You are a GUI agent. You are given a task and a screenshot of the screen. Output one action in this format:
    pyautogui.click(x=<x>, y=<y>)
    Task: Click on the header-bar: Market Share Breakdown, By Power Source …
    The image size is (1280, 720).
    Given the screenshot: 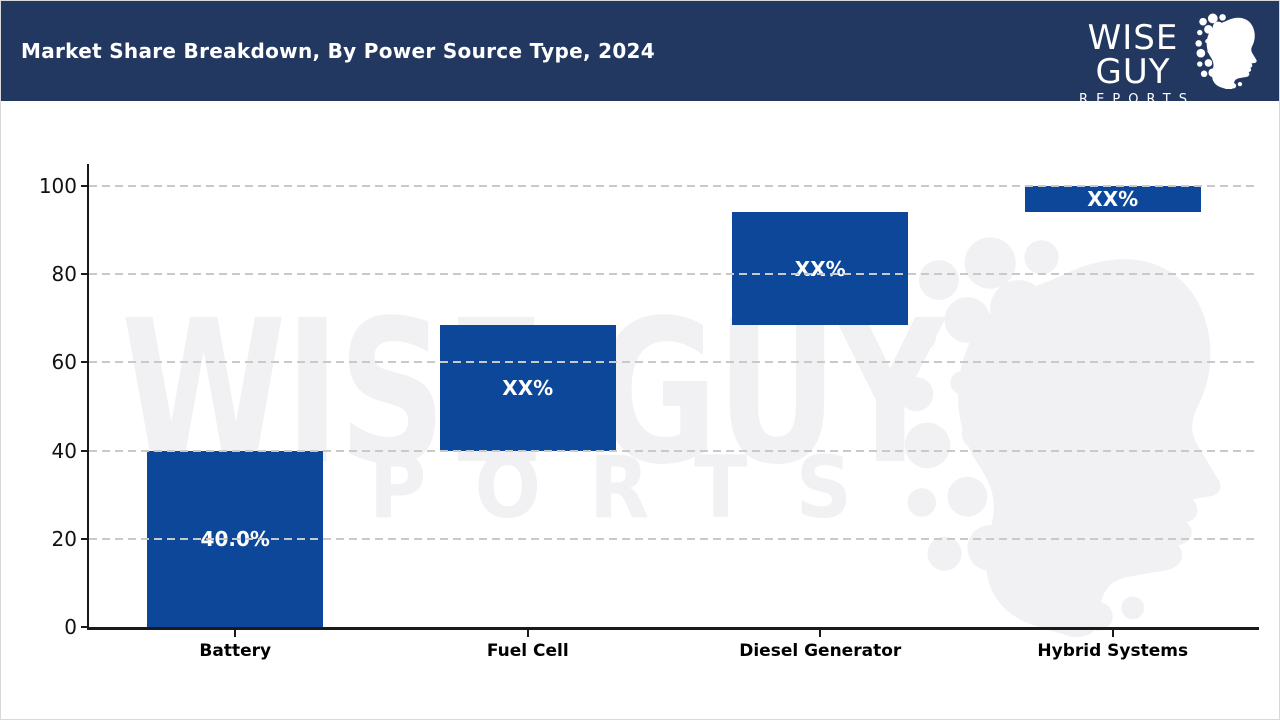 What is the action you would take?
    pyautogui.click(x=640, y=54)
    